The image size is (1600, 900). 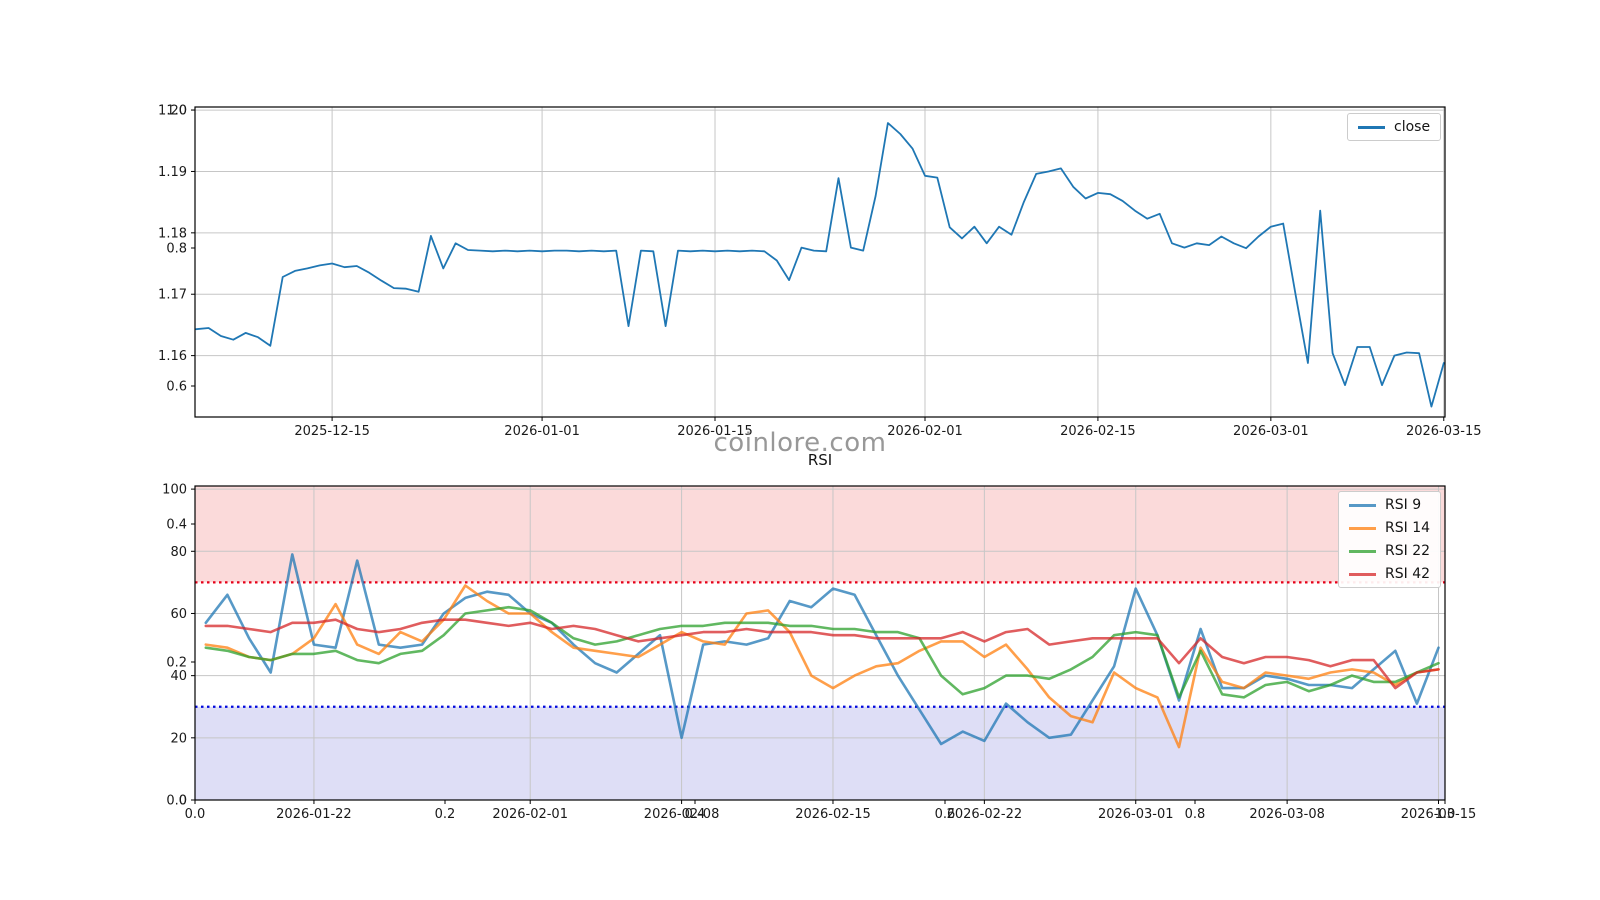 What do you see at coordinates (178, 614) in the screenshot?
I see `y-tick-label: 60` at bounding box center [178, 614].